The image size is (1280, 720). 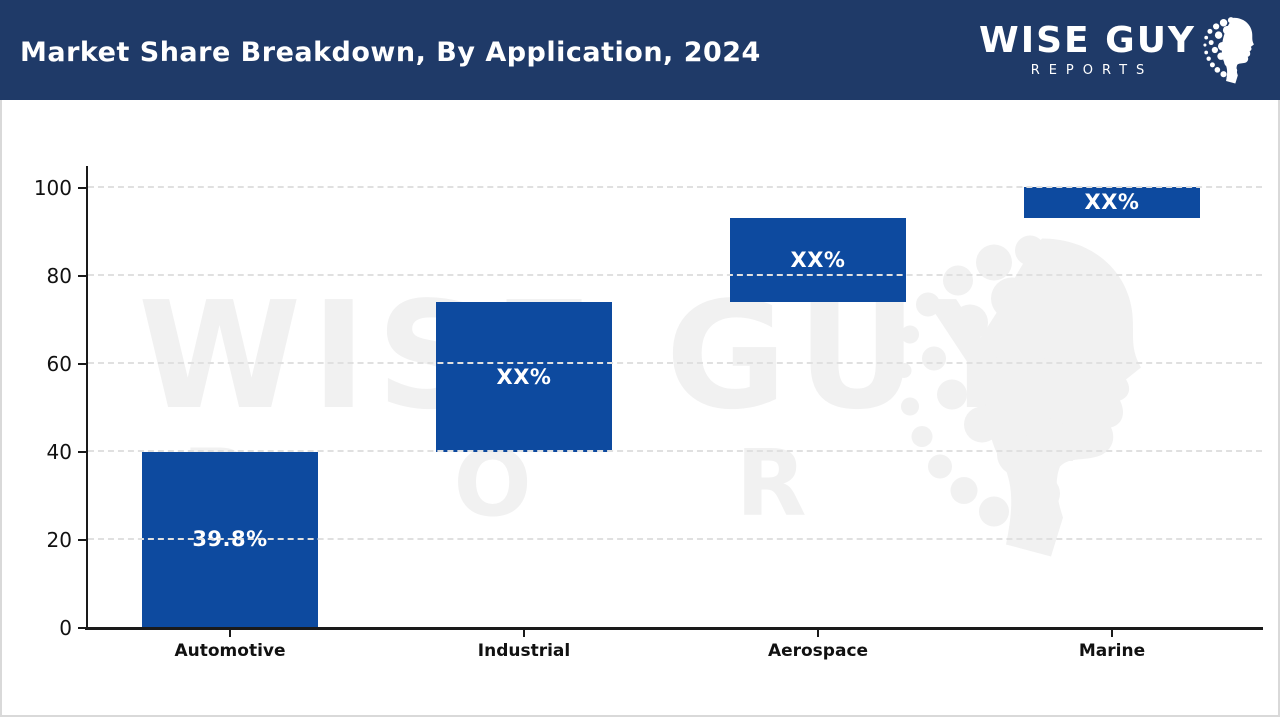 I want to click on y-tick-label: 80, so click(x=59, y=276).